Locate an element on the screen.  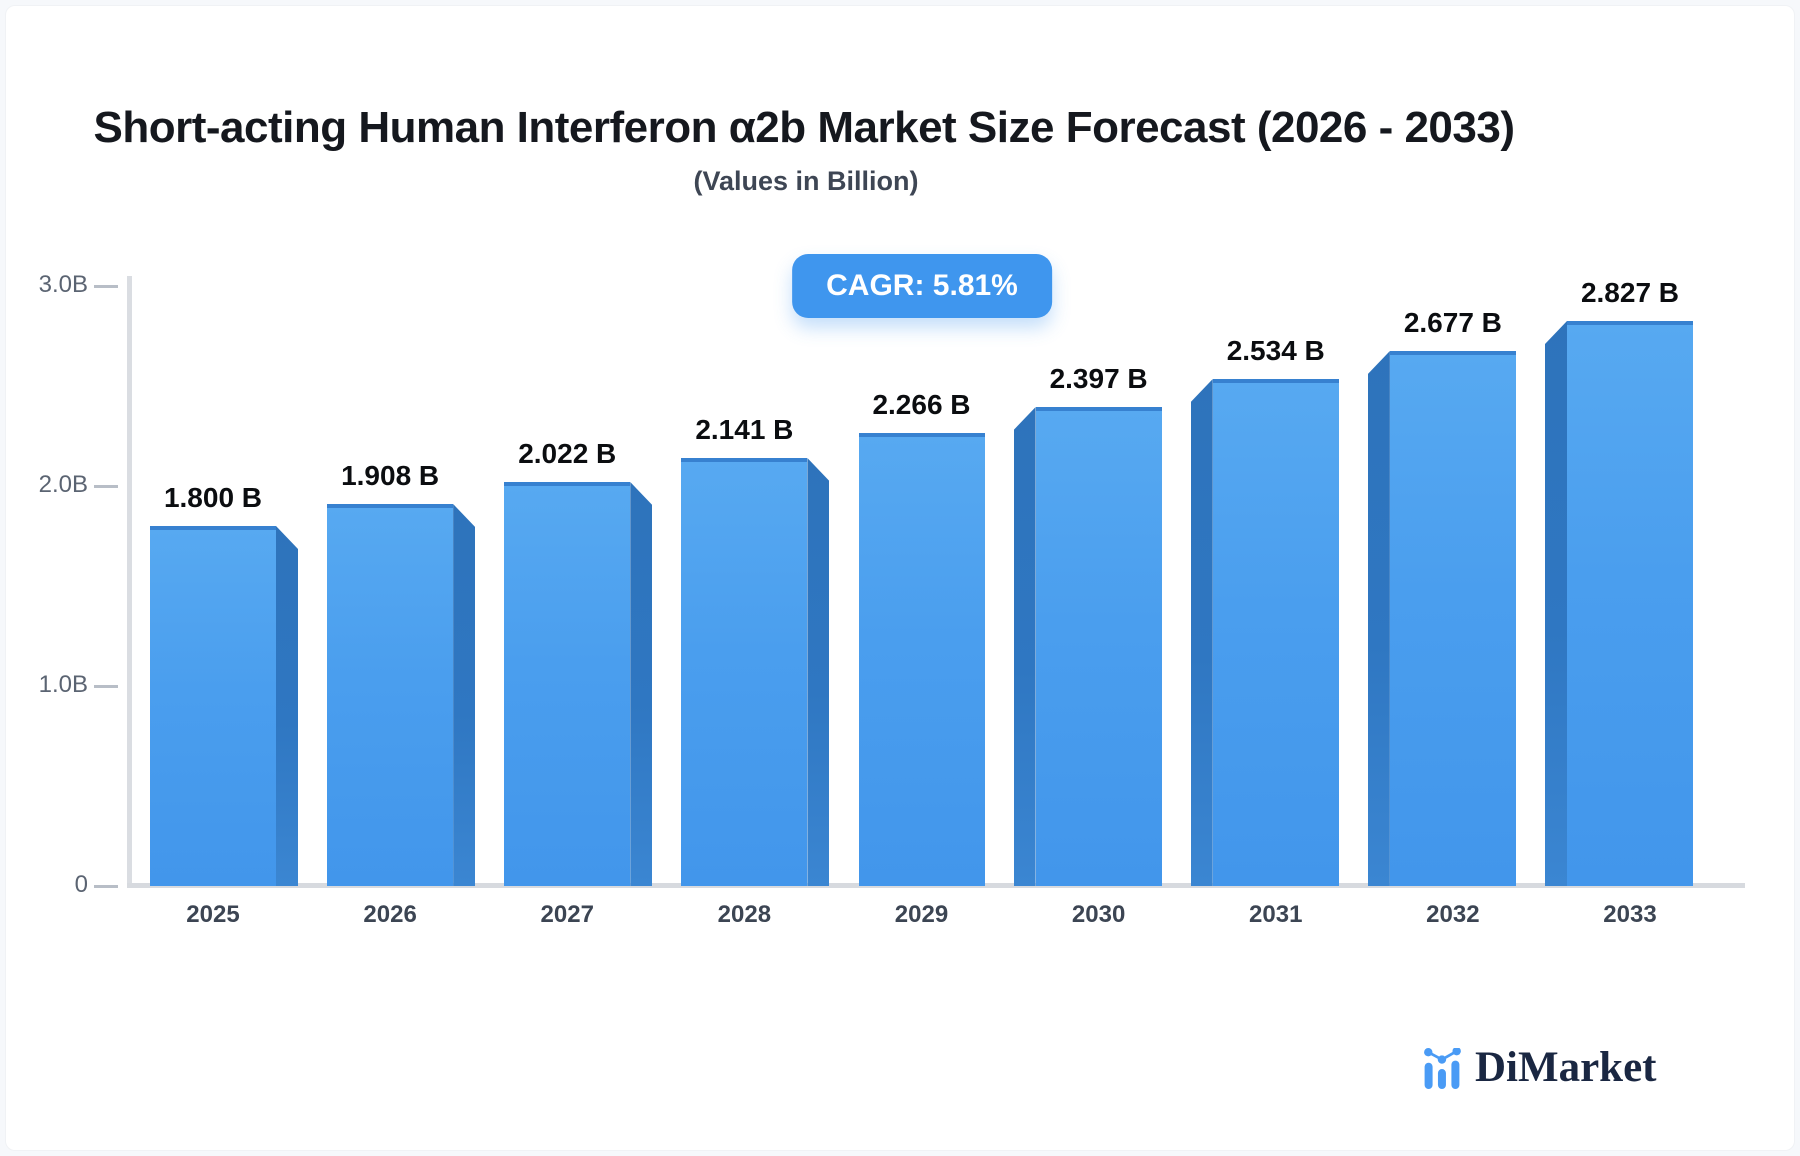
y-axis-label: 0 is located at coordinates (81, 884).